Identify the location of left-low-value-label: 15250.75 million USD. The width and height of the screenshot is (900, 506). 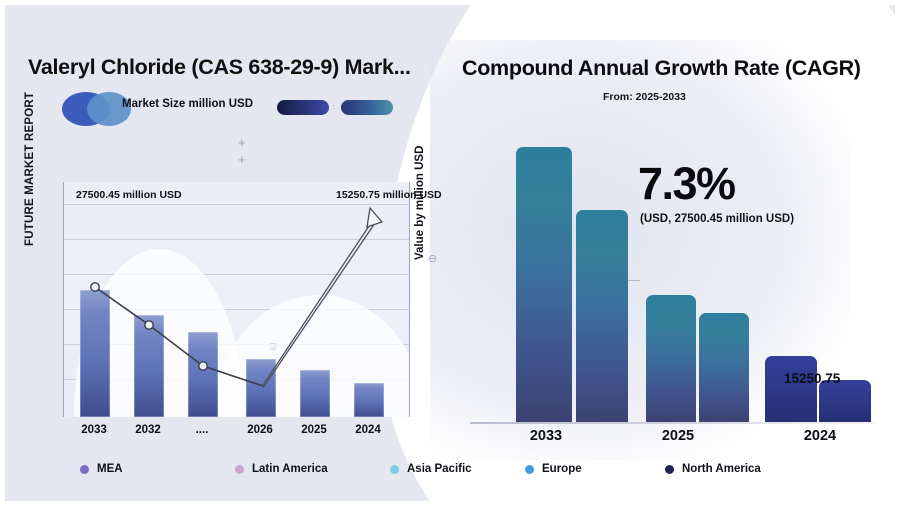
(389, 195).